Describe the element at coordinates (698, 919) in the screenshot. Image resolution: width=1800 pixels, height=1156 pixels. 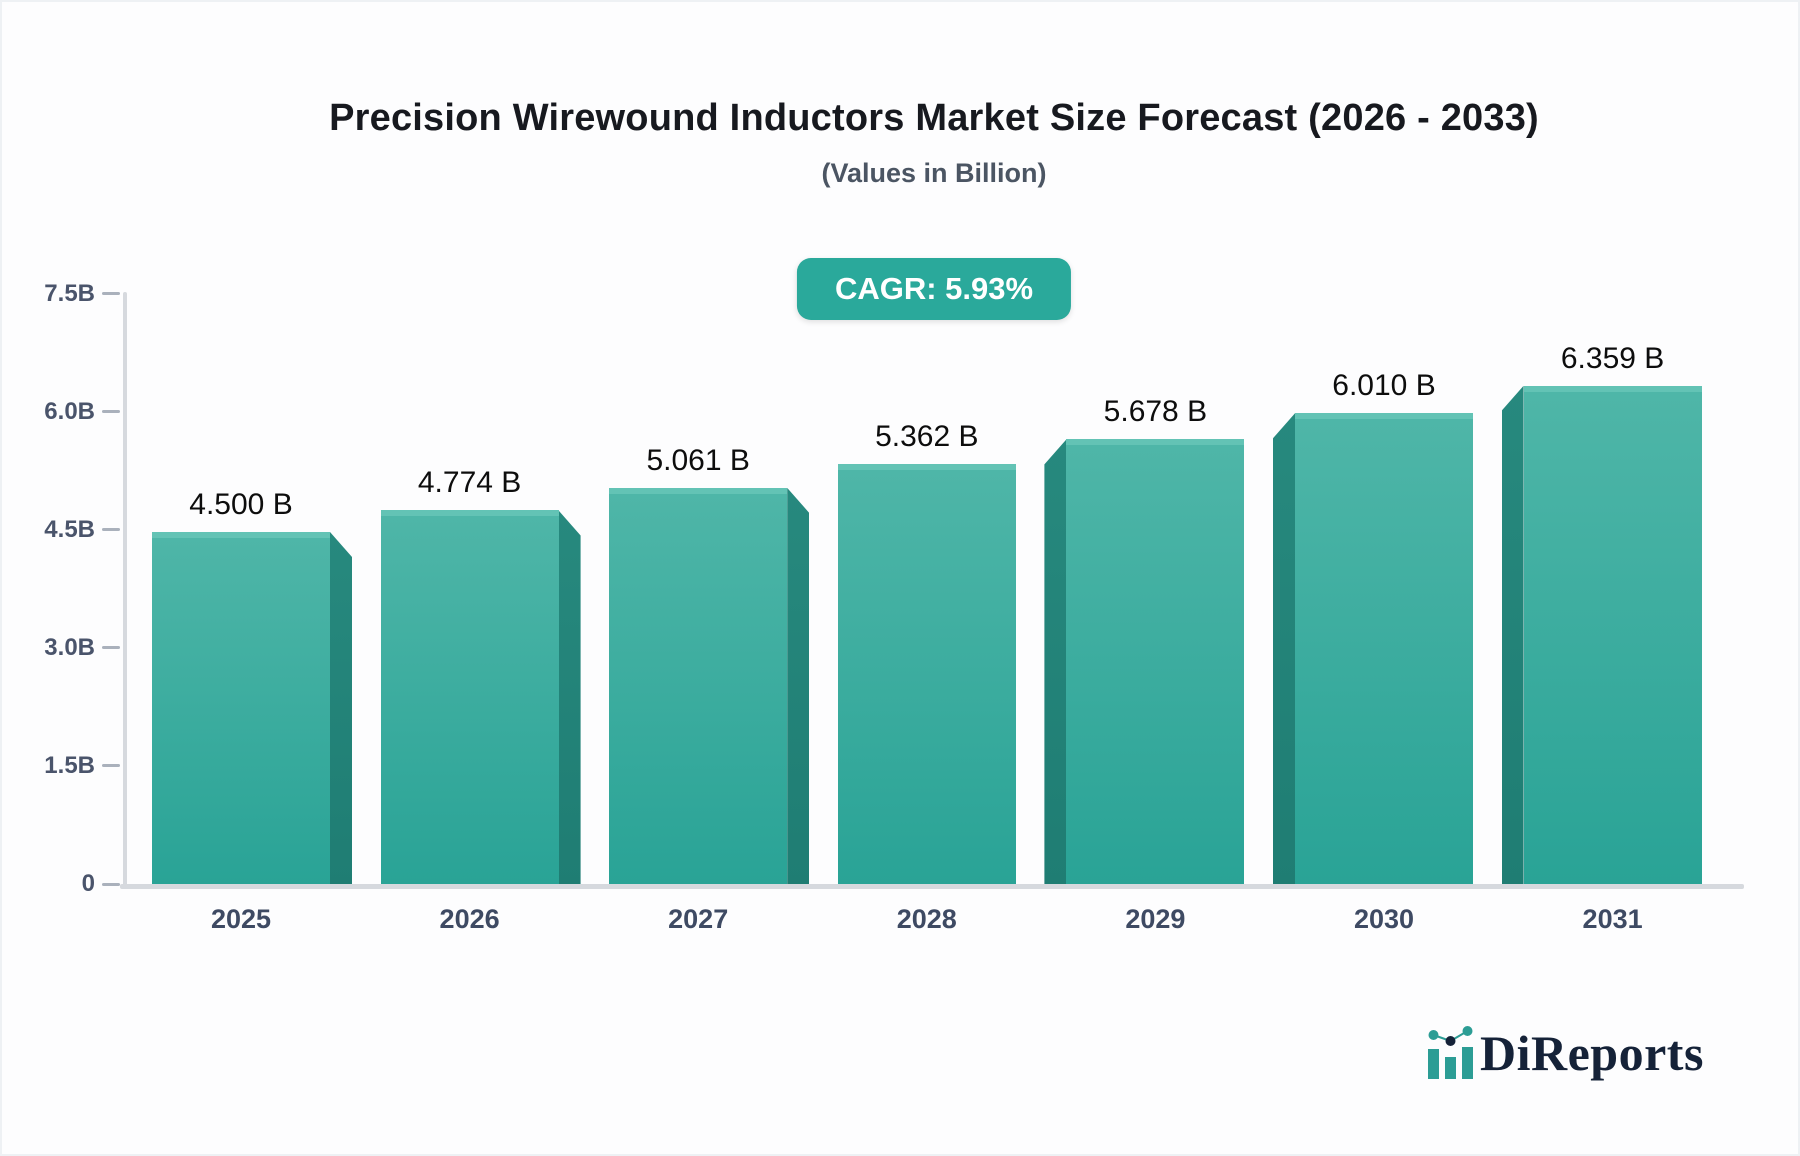
I see `x-axis-label-2027: 2027` at that location.